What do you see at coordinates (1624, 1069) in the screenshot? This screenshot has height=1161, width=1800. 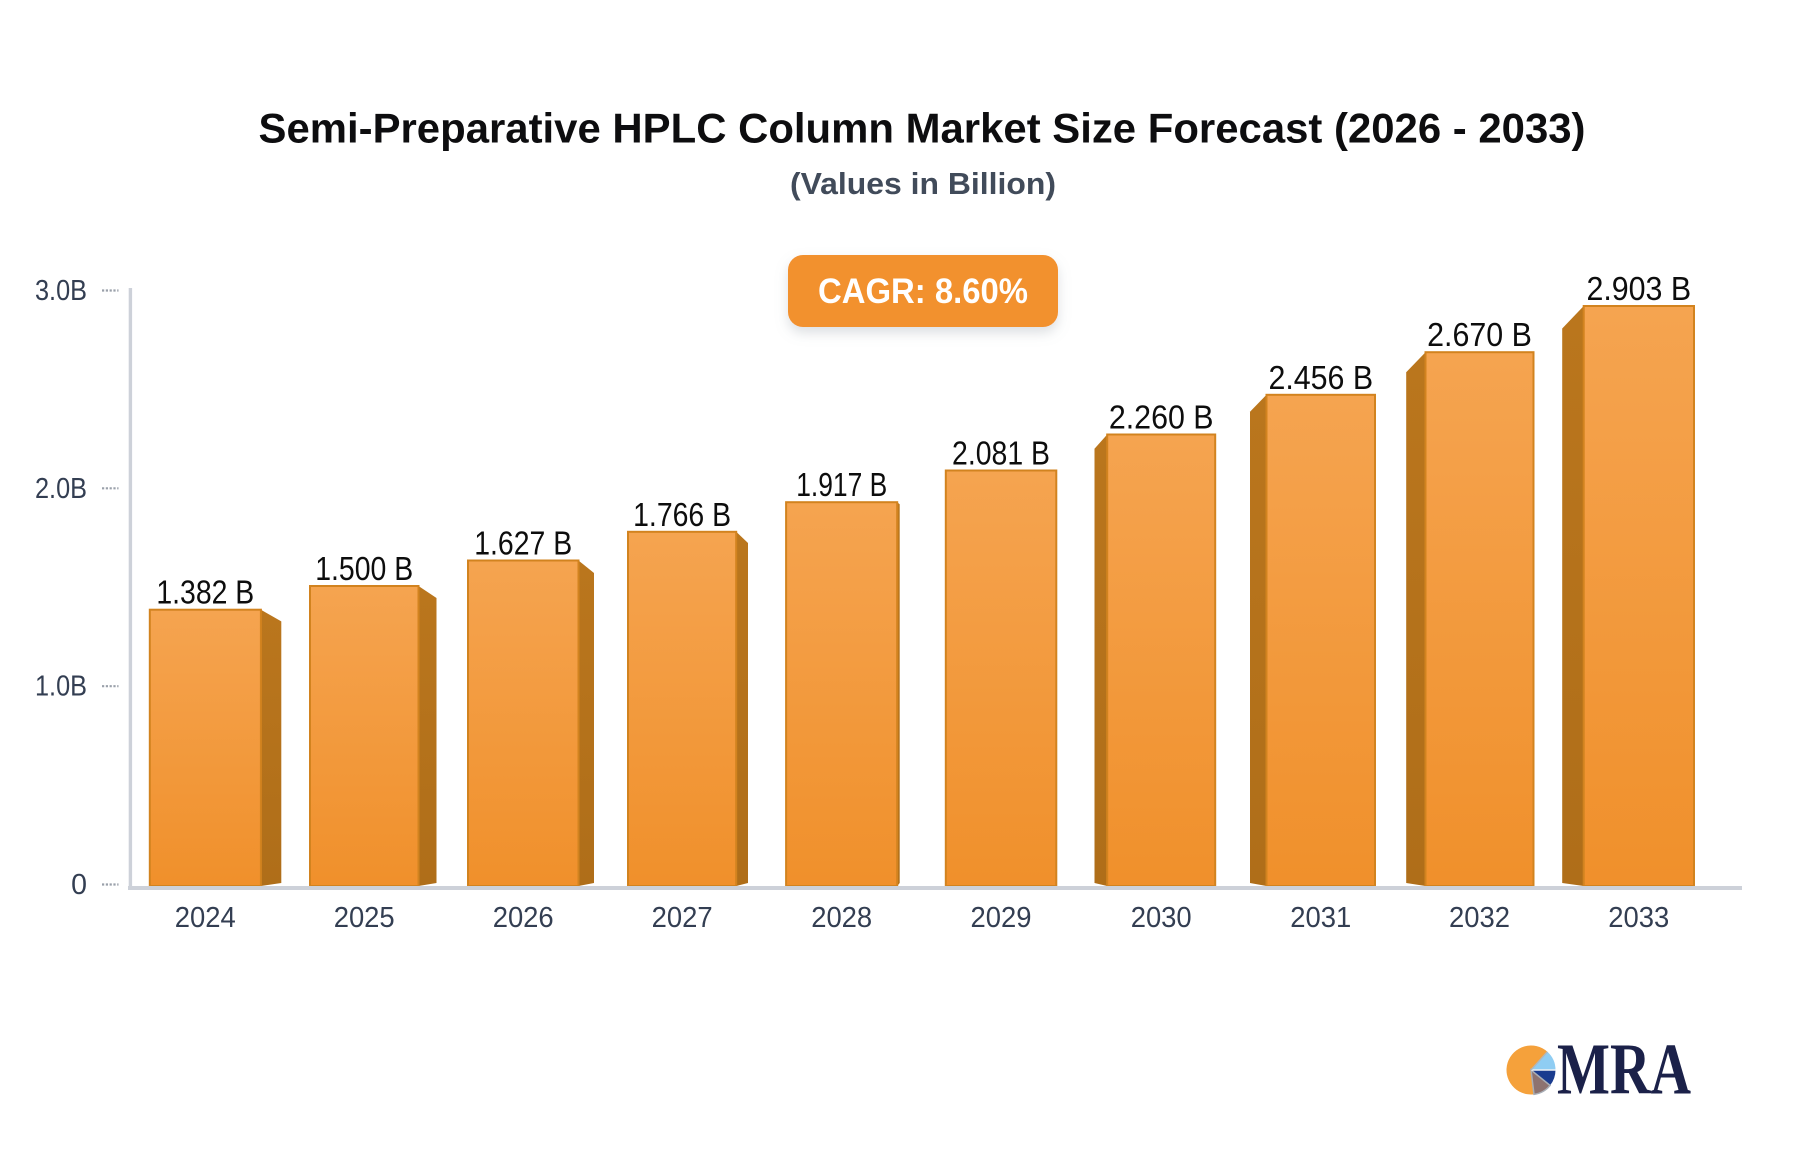 I see `svg-text: MRA` at bounding box center [1624, 1069].